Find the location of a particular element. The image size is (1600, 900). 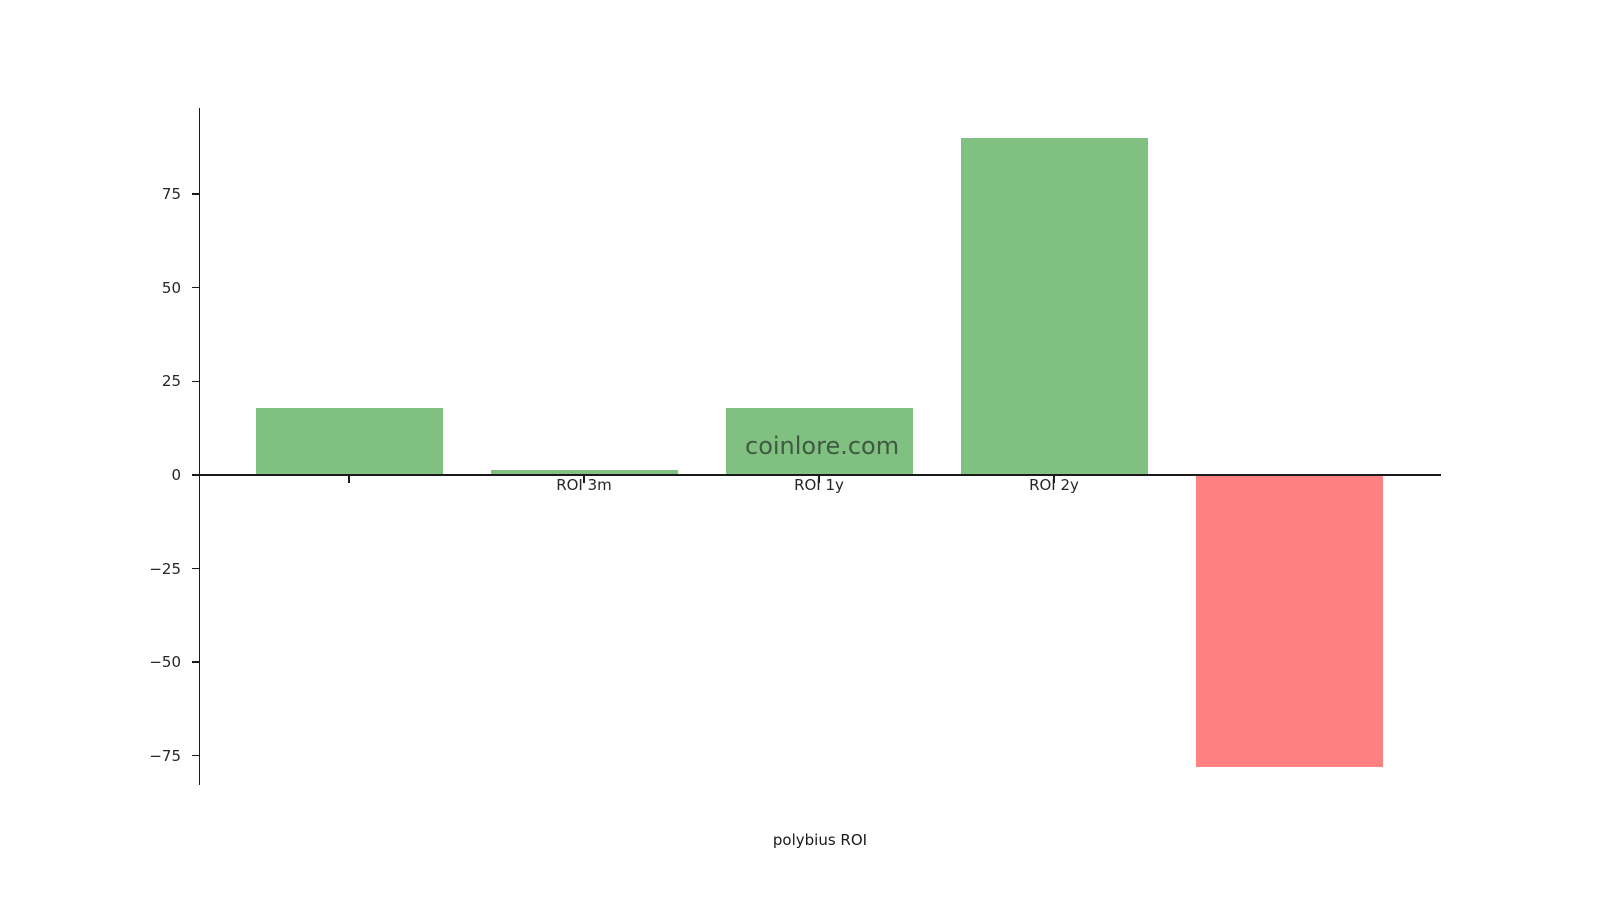

x-tick-label: ROI 1y is located at coordinates (819, 484).